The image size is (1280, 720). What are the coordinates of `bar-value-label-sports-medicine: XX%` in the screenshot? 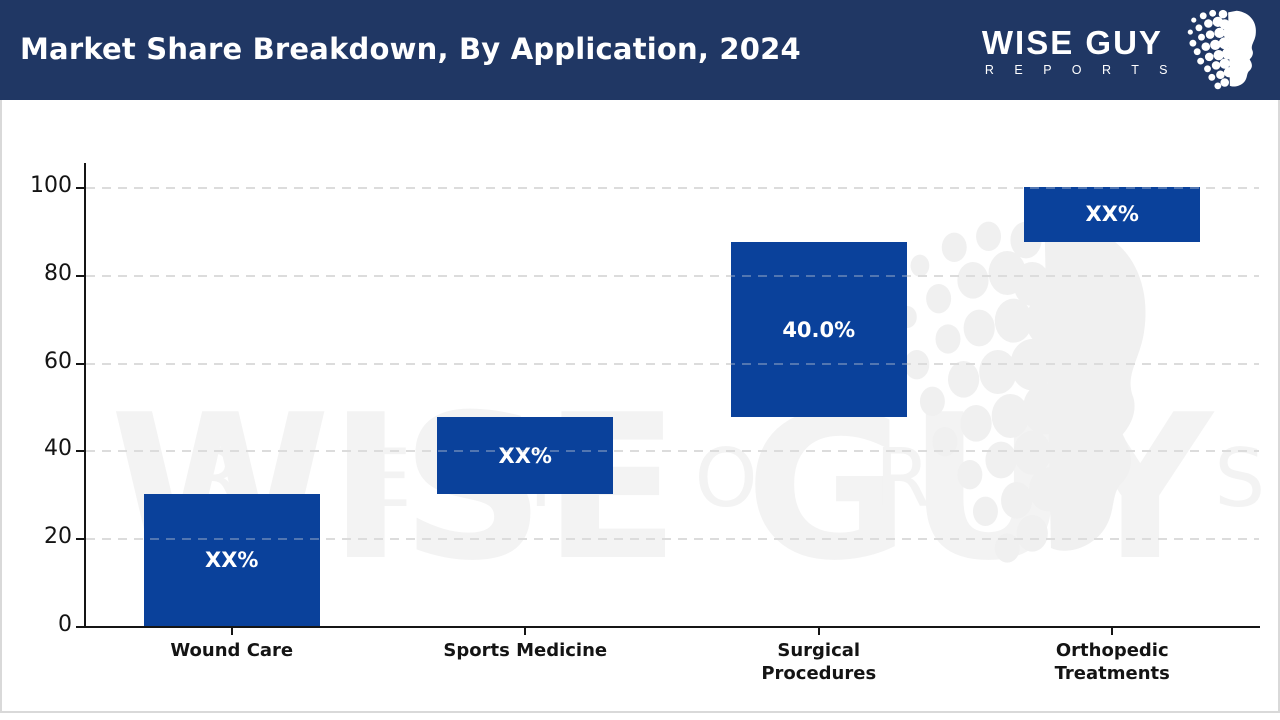 It's located at (525, 455).